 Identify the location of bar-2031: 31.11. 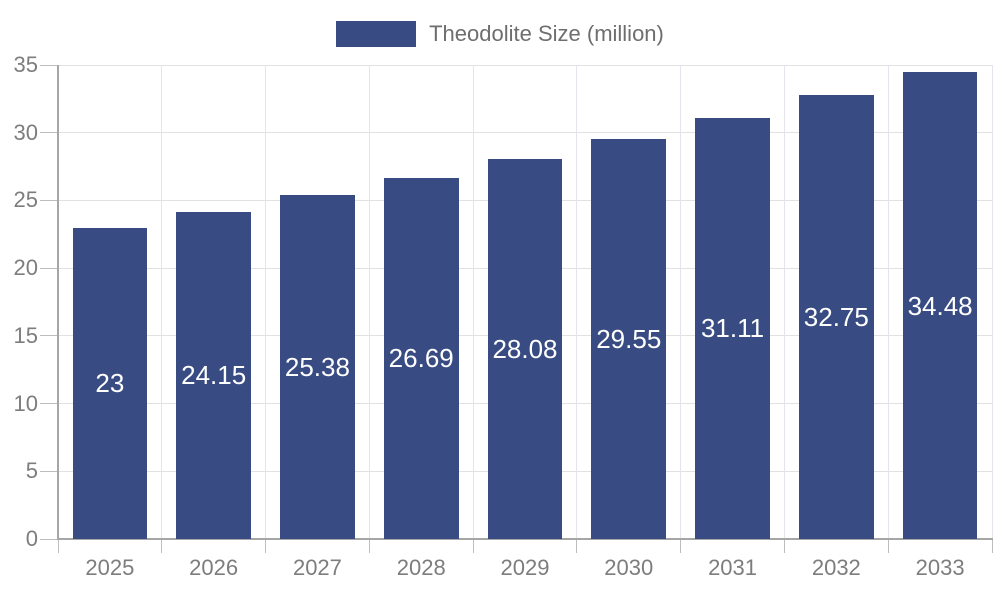
(732, 328).